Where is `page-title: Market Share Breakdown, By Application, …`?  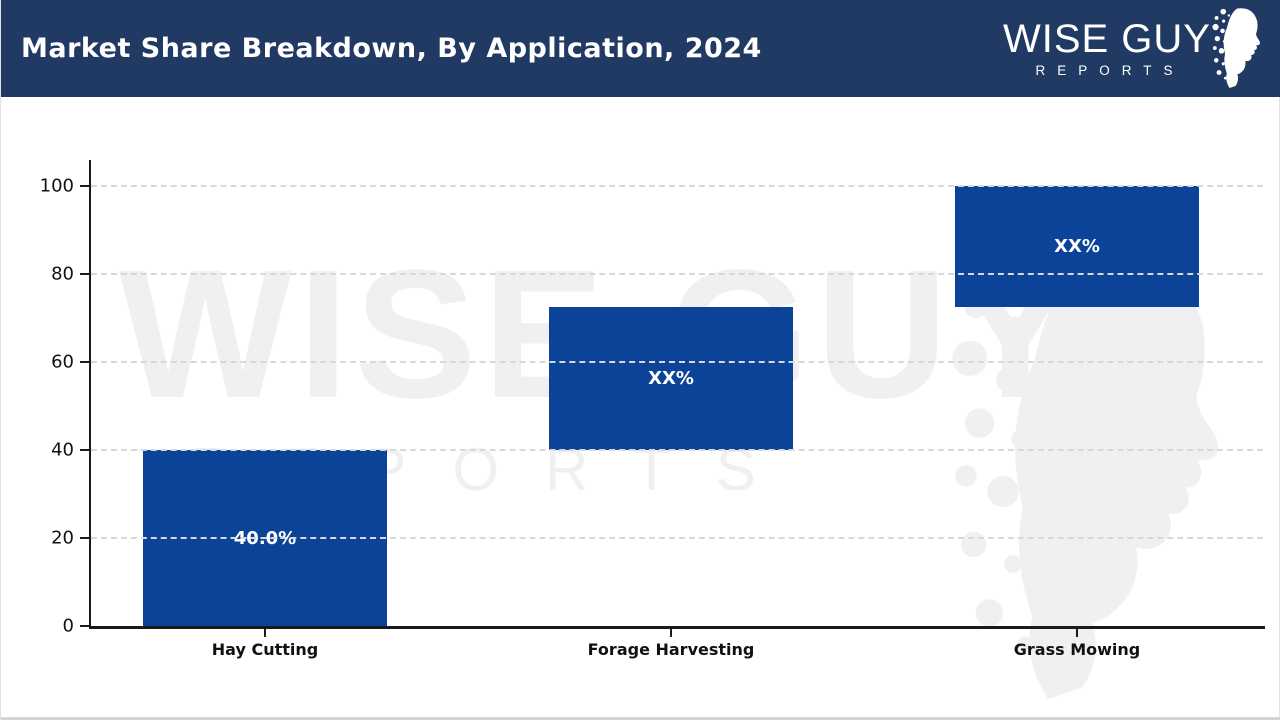 page-title: Market Share Breakdown, By Application, … is located at coordinates (391, 48).